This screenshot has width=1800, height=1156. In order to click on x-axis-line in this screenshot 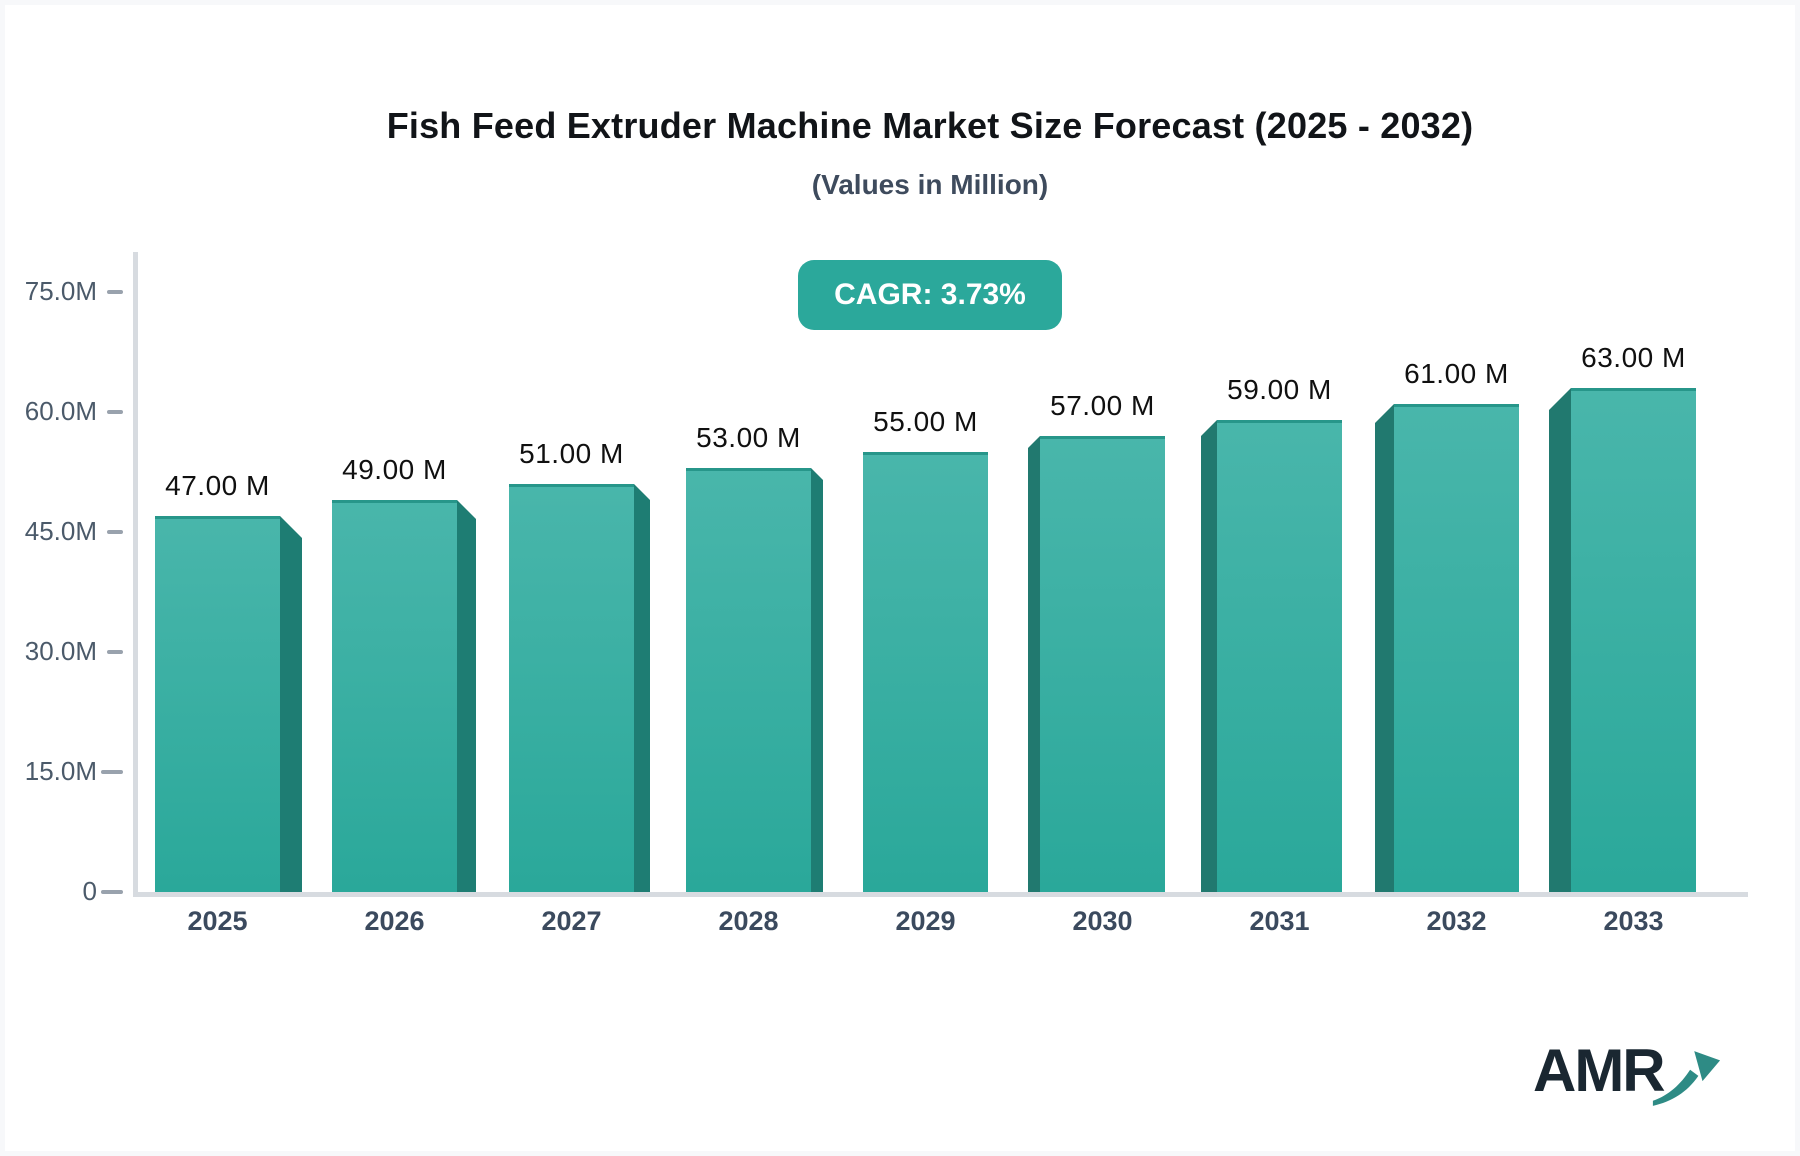, I will do `click(940, 894)`.